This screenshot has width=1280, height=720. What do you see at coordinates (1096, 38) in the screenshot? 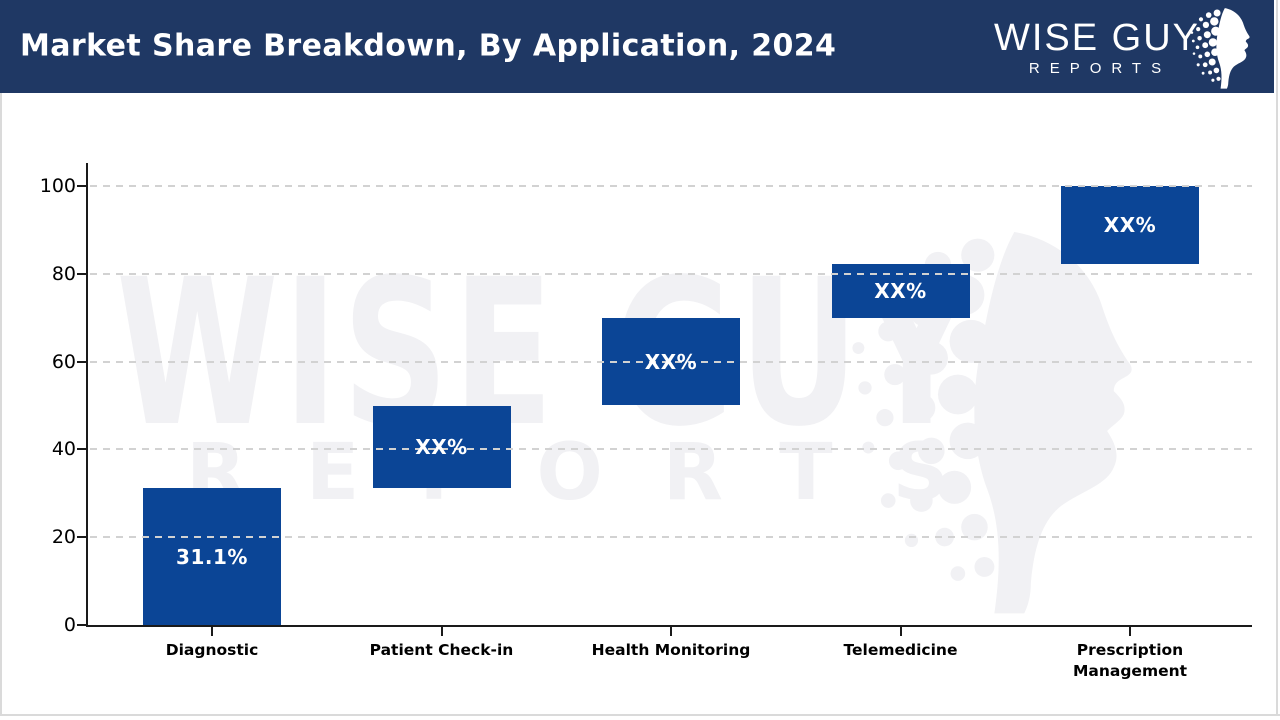
I see `logo-wiseguy-label: WISE GUY` at bounding box center [1096, 38].